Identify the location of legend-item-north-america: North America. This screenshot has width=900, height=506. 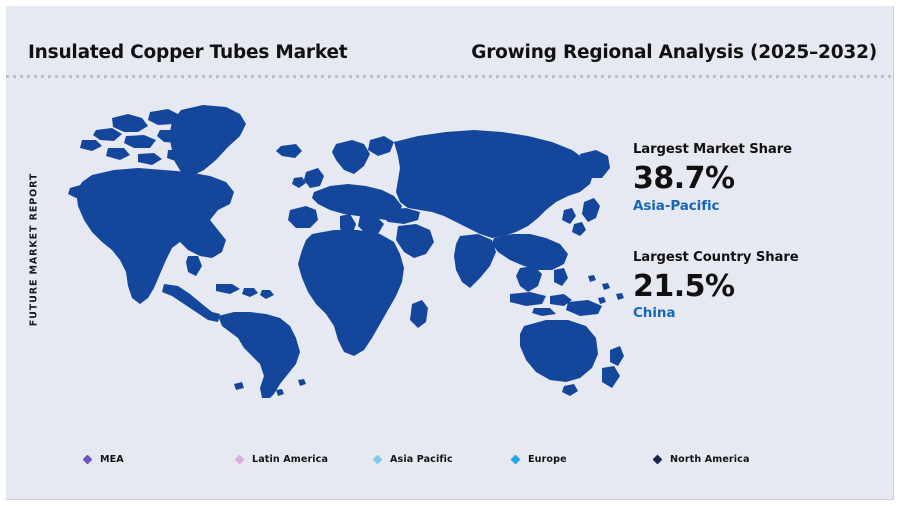
(701, 459).